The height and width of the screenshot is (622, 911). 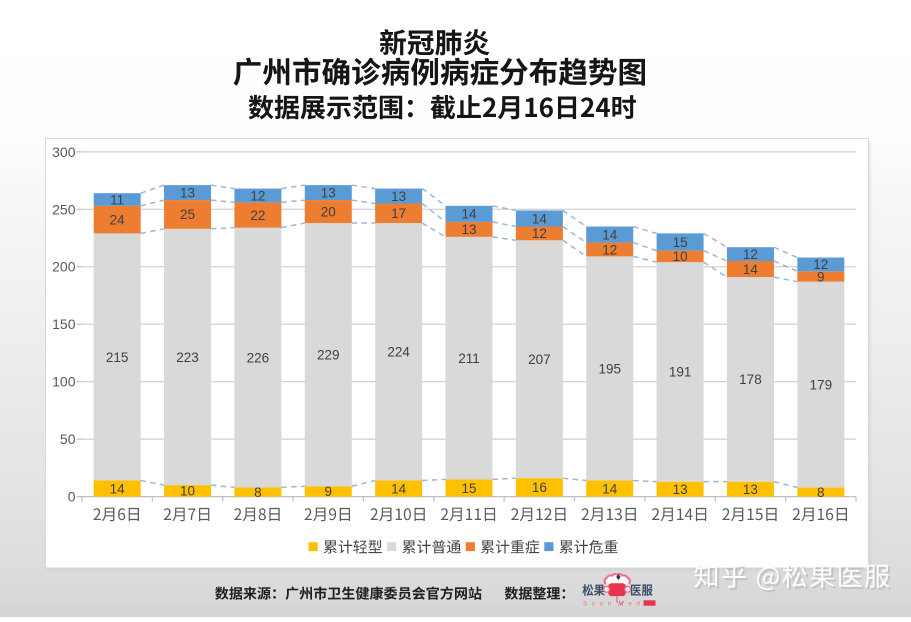 I want to click on svg-text: 0, so click(x=72, y=497).